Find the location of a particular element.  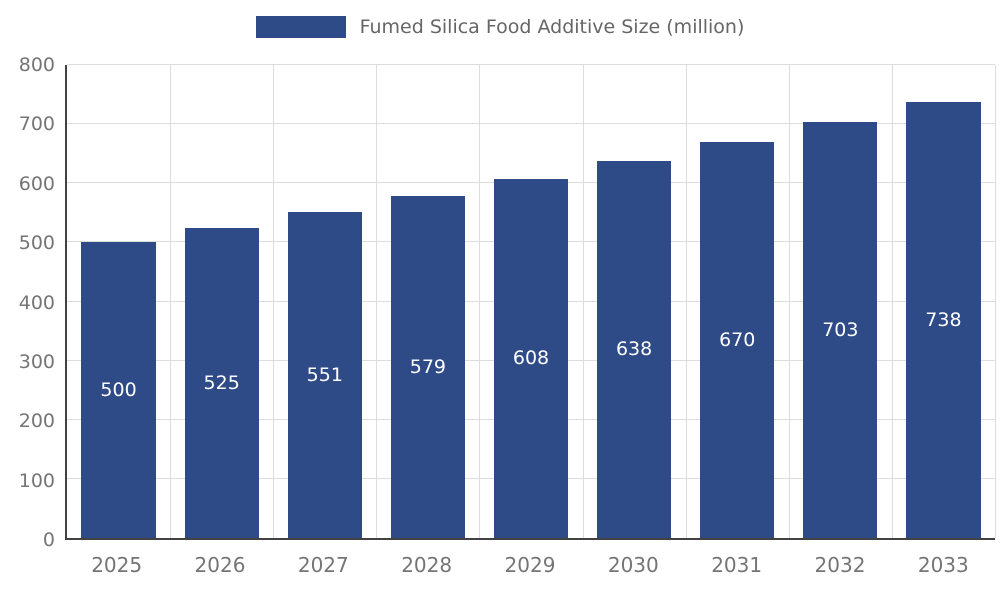

y-tick-label: 300 is located at coordinates (36, 361).